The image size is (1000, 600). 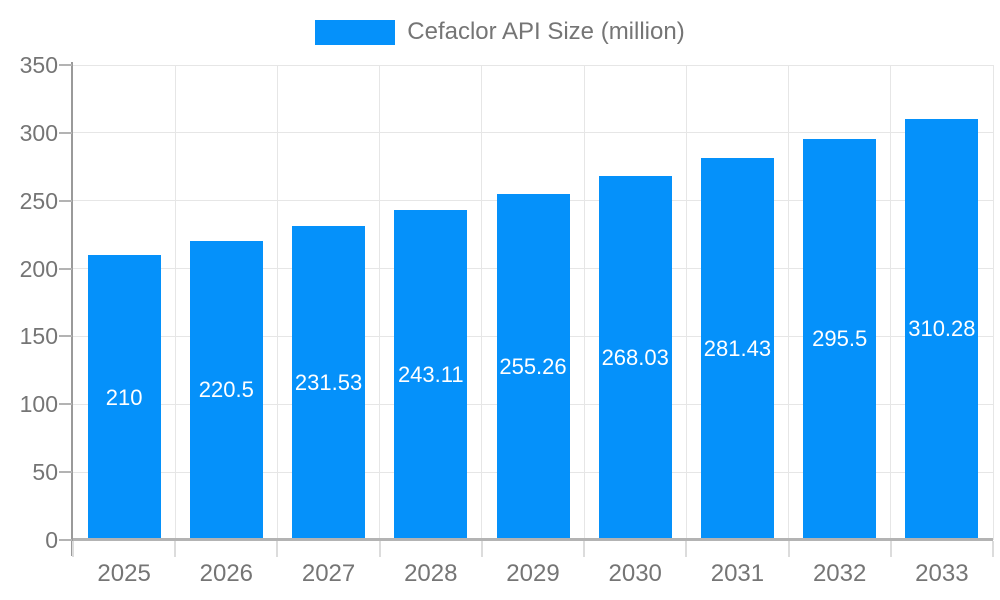 I want to click on bar-2025, so click(x=124, y=397).